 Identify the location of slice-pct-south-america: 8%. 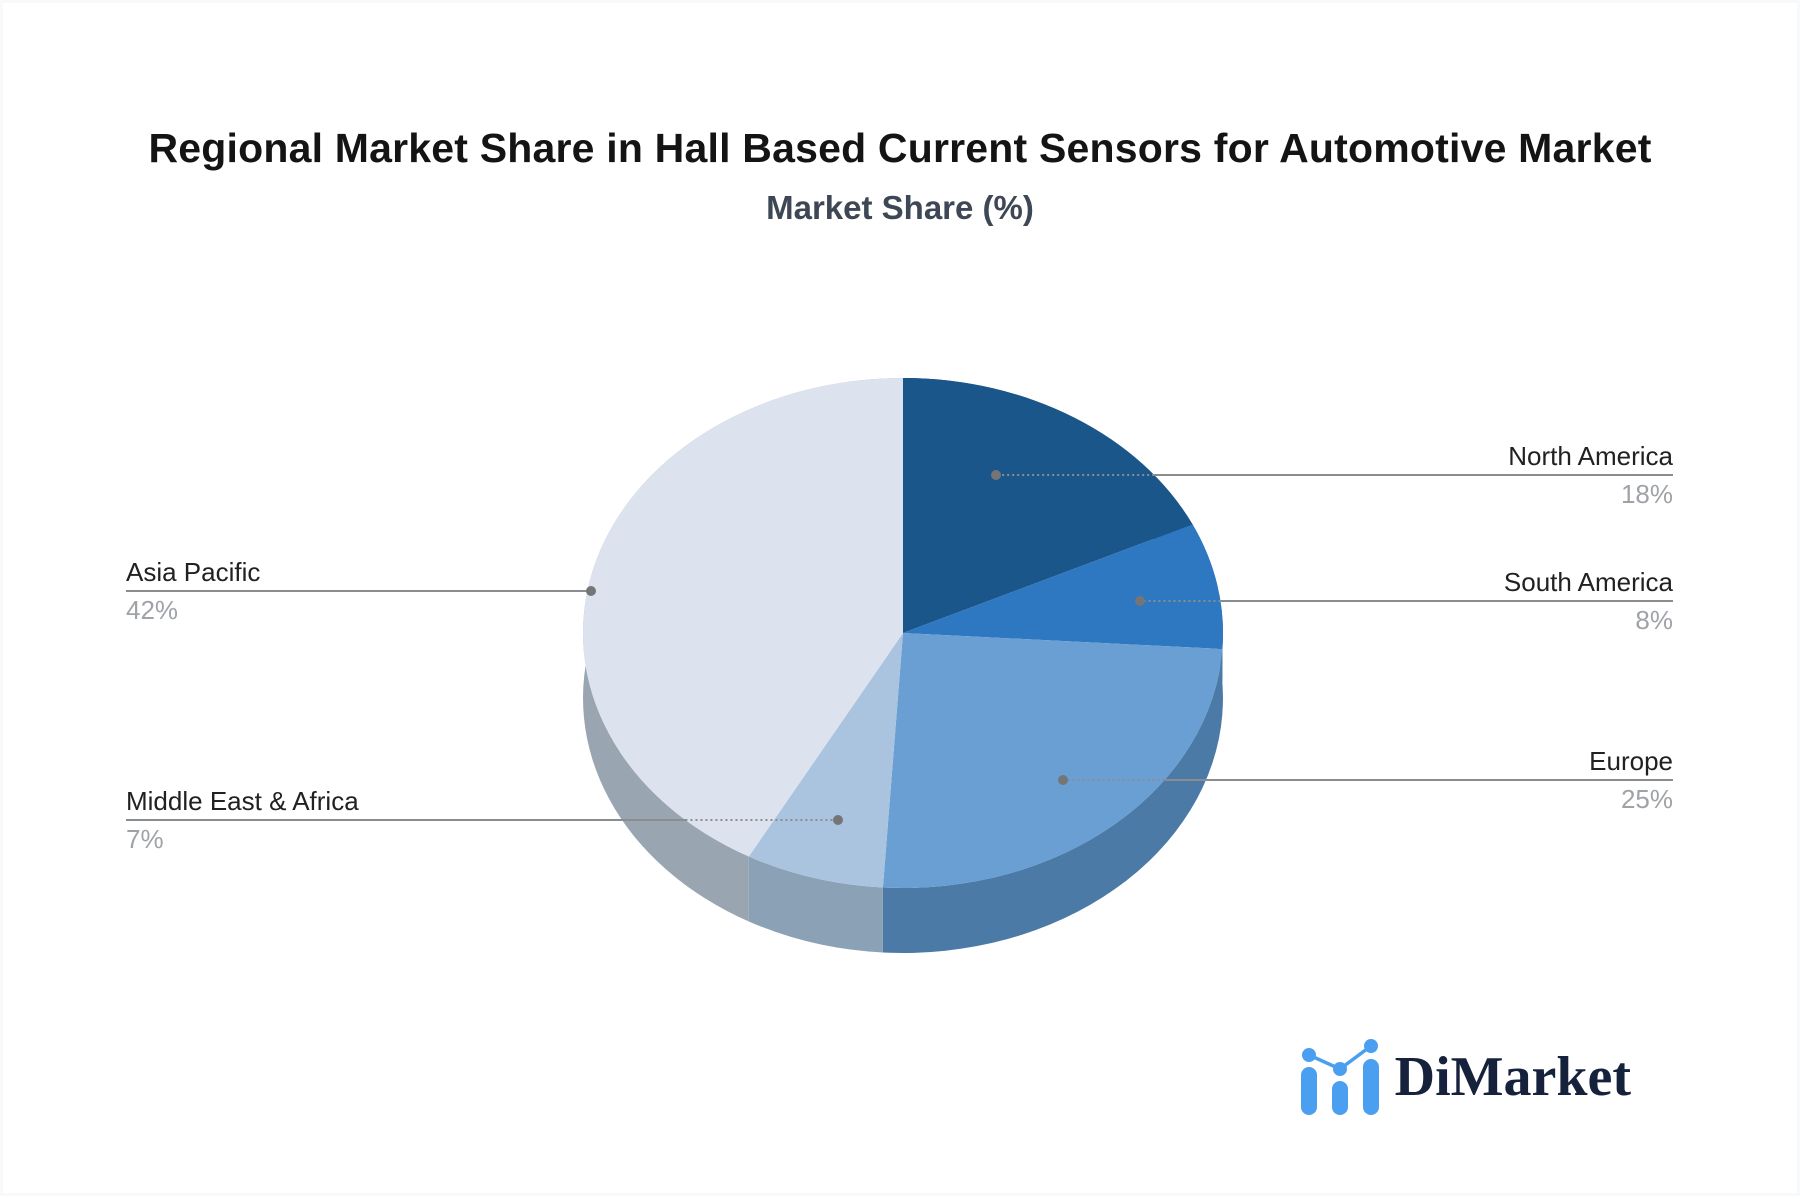
(1654, 620).